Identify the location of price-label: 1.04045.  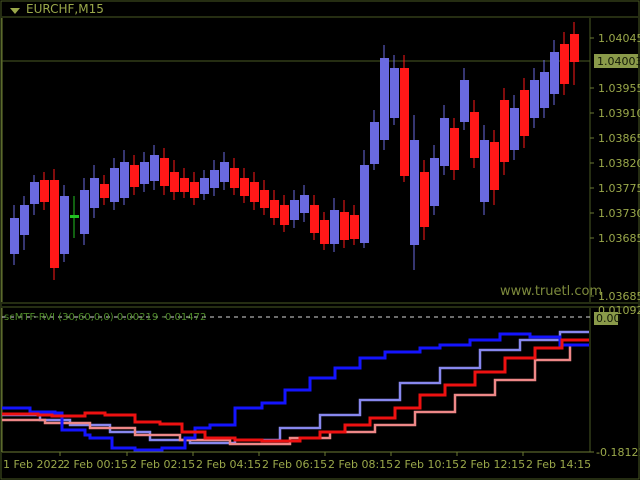
(619, 38).